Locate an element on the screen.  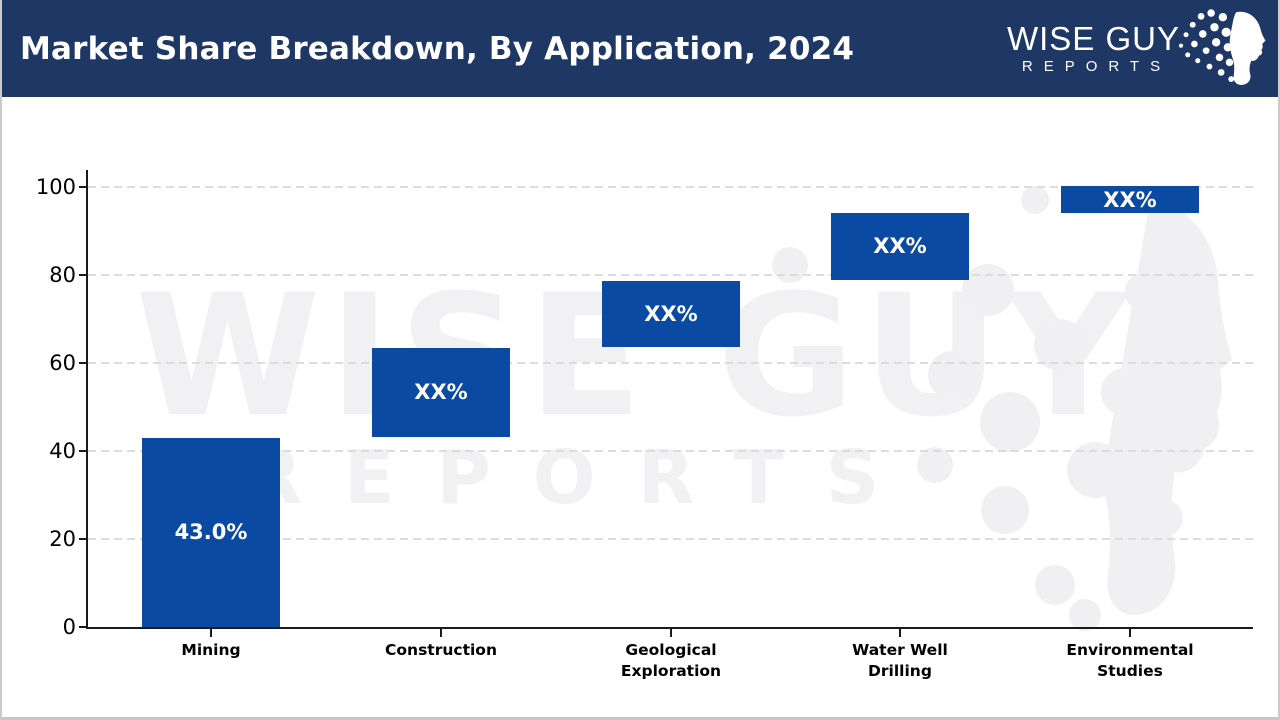
x-category-label: Mining is located at coordinates (211, 650).